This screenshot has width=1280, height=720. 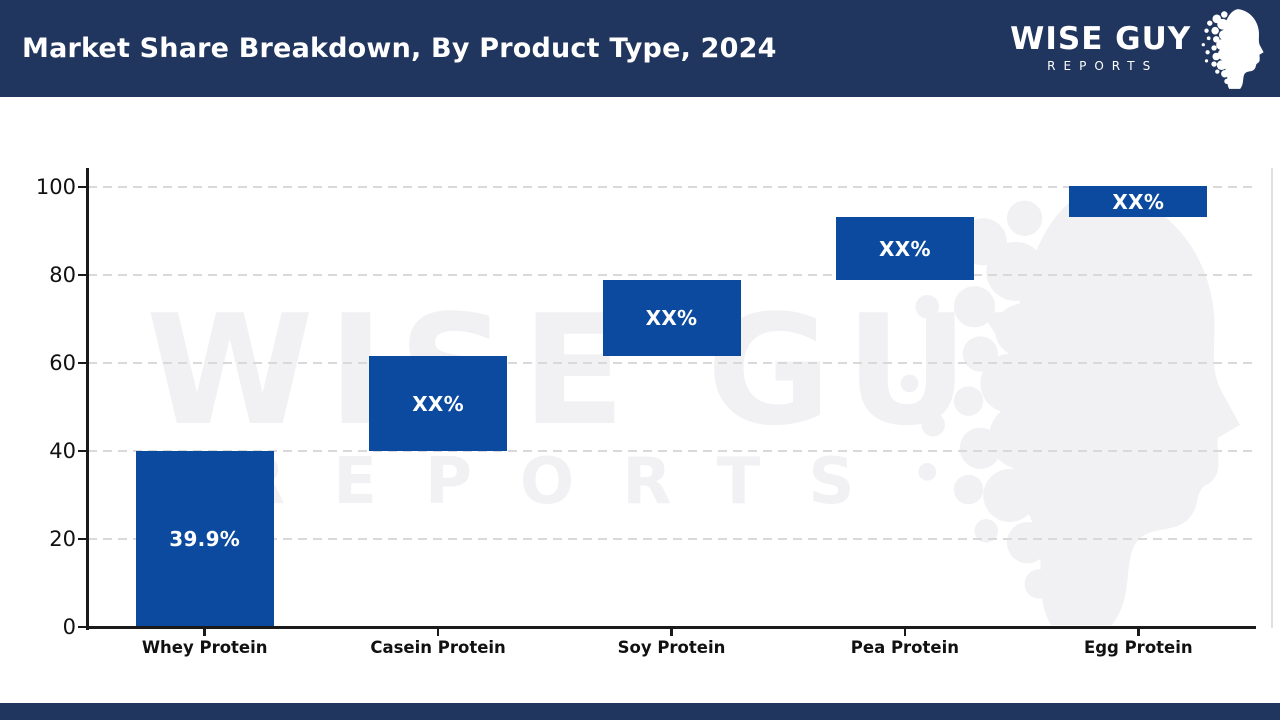 I want to click on bar-soy-protein: XX%, so click(x=671, y=318).